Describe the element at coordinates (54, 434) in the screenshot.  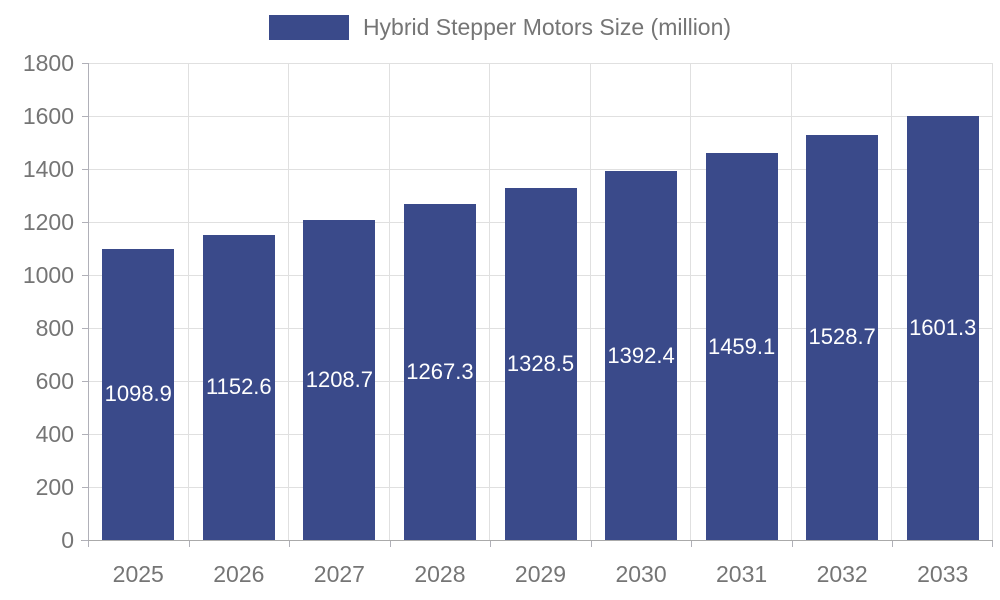
I see `y-axis-tick-label: 400` at that location.